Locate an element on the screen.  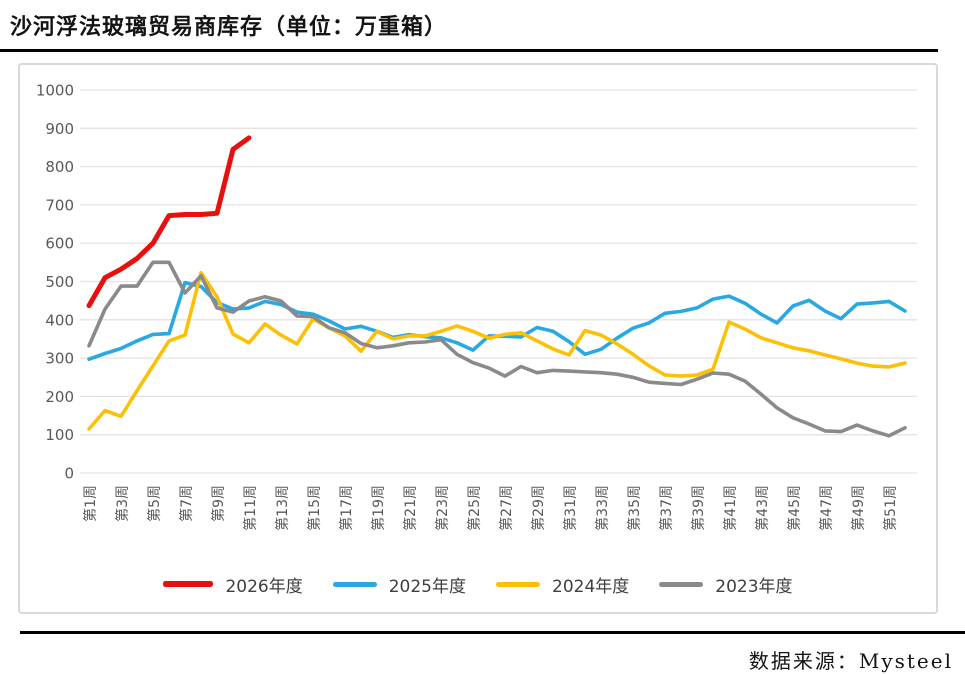
x-axis-tick-label: 第35周 is located at coordinates (634, 508).